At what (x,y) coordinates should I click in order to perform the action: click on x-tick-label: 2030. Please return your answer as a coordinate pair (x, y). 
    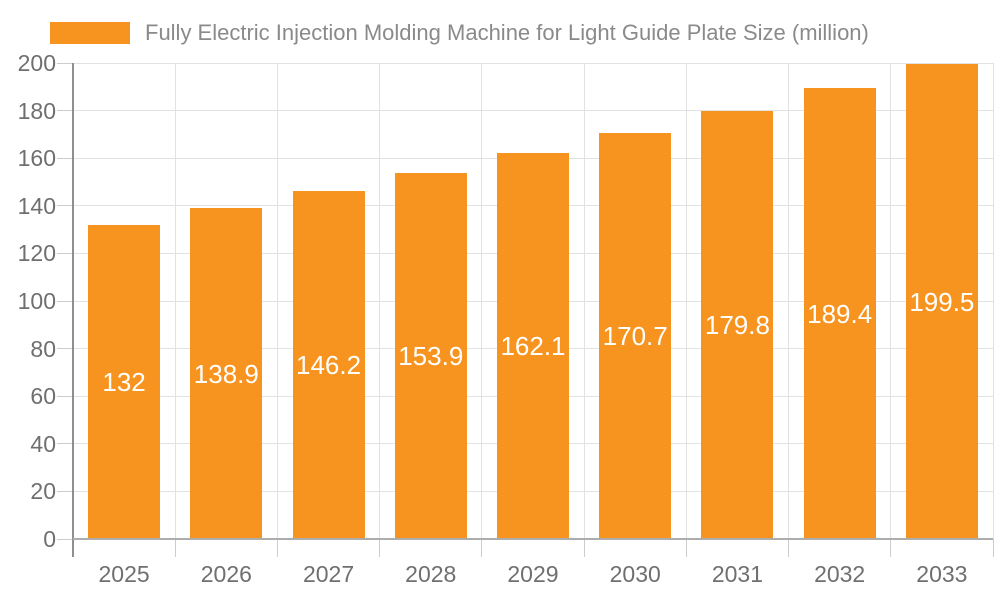
    Looking at the image, I should click on (635, 574).